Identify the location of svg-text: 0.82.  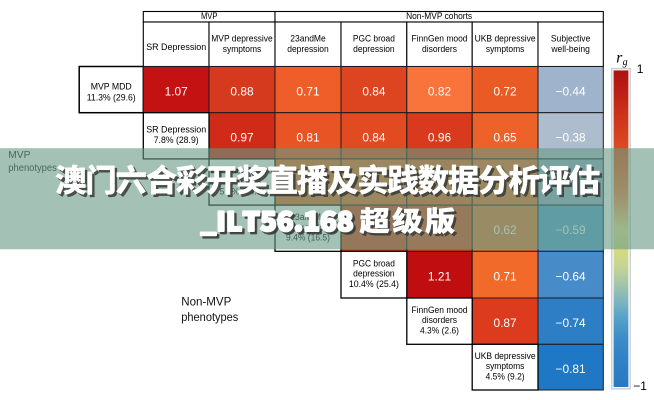
(440, 91).